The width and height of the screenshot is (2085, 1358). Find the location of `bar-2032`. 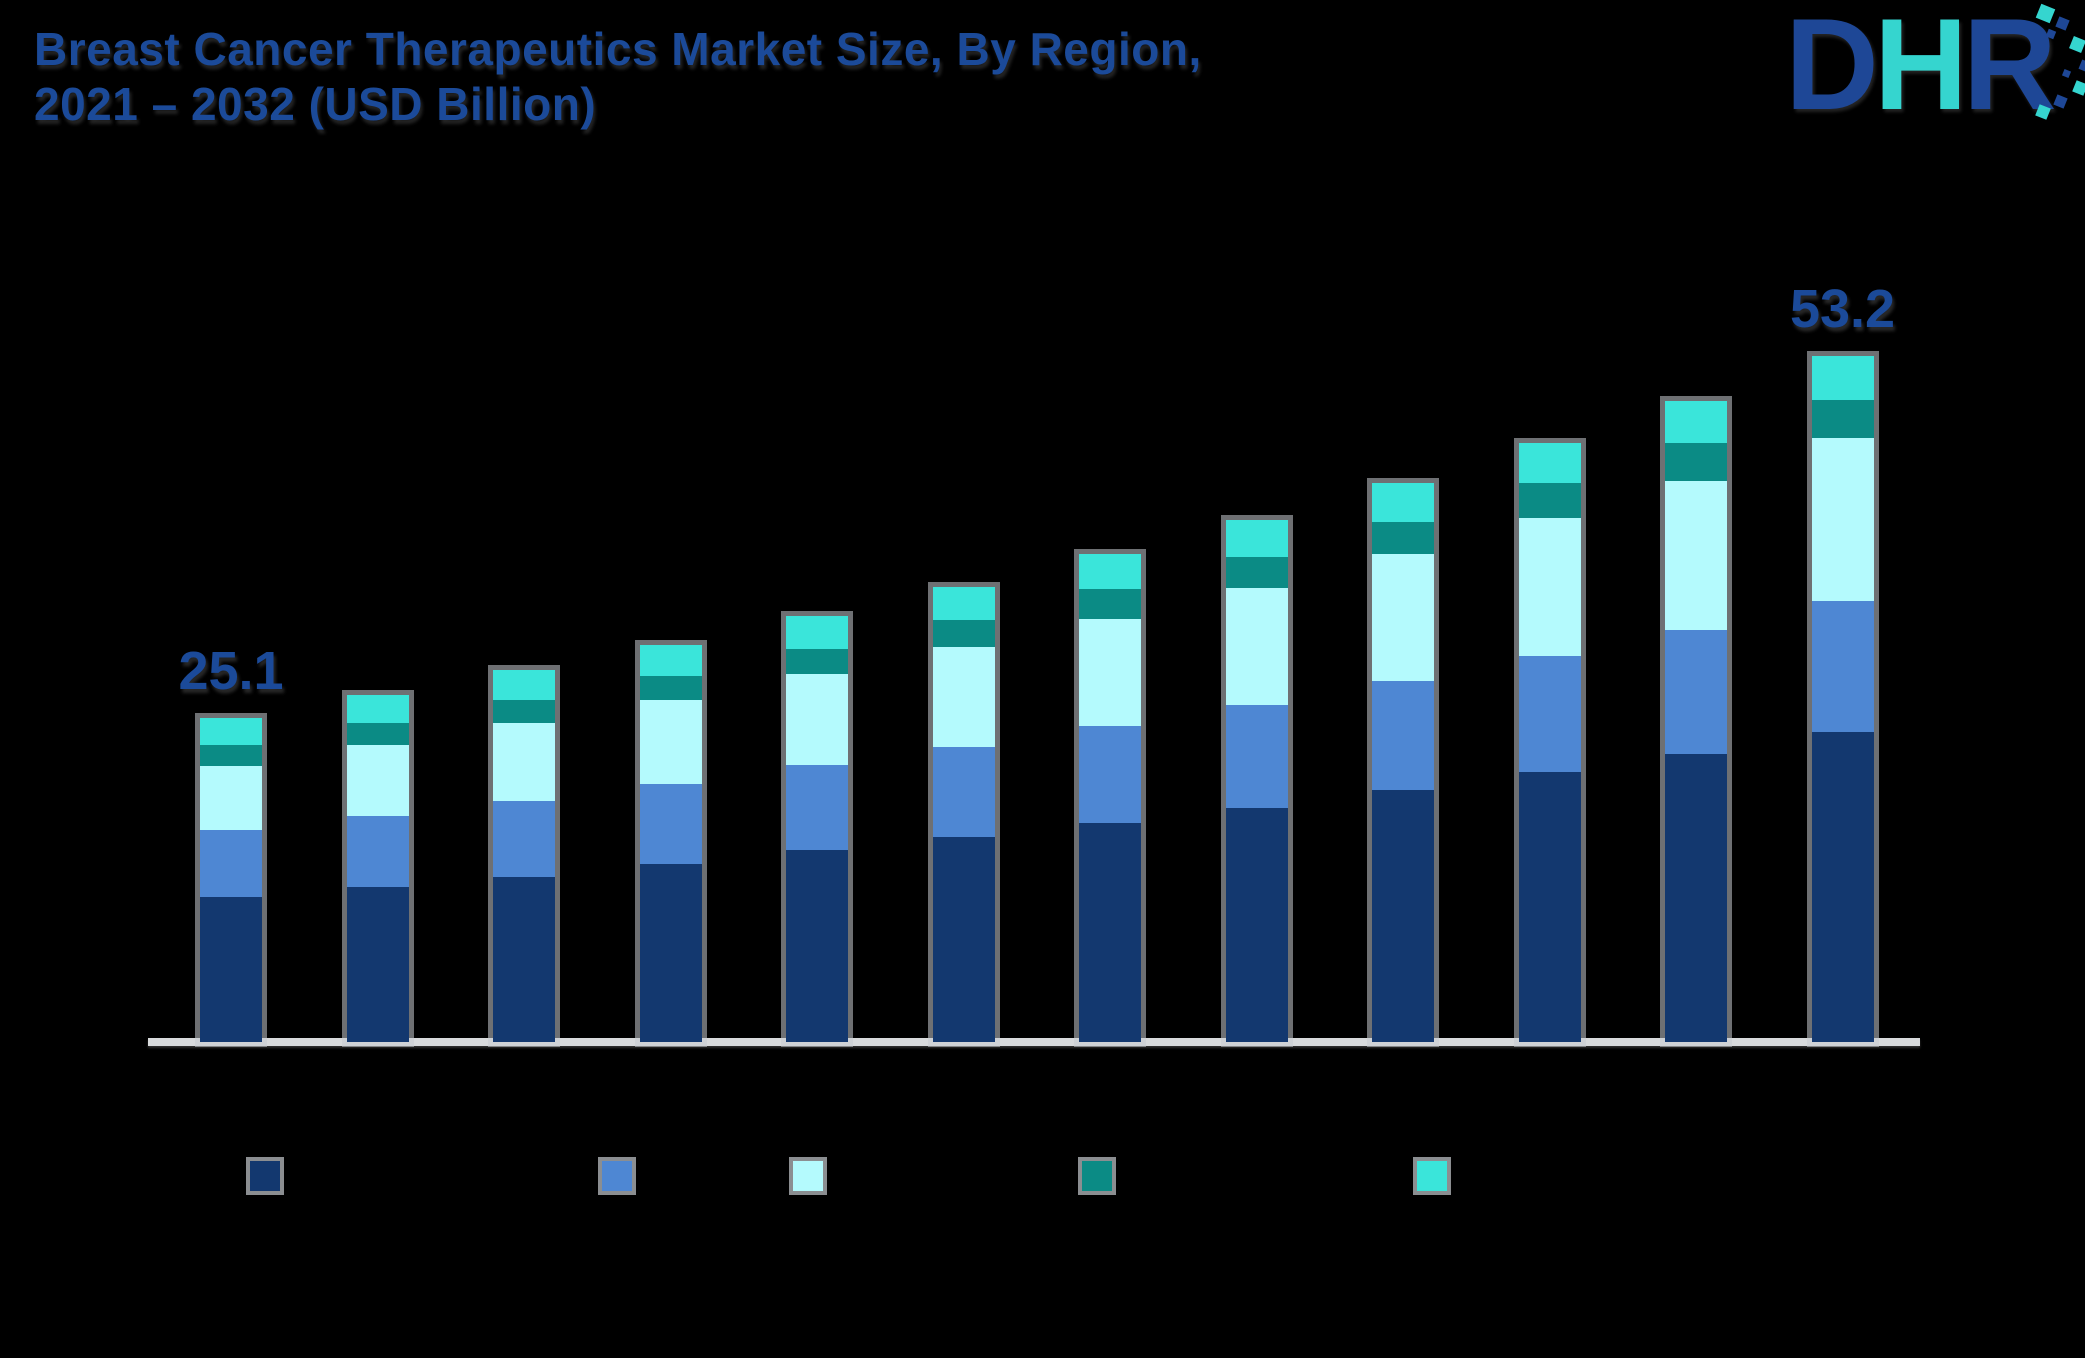

bar-2032 is located at coordinates (1842, 698).